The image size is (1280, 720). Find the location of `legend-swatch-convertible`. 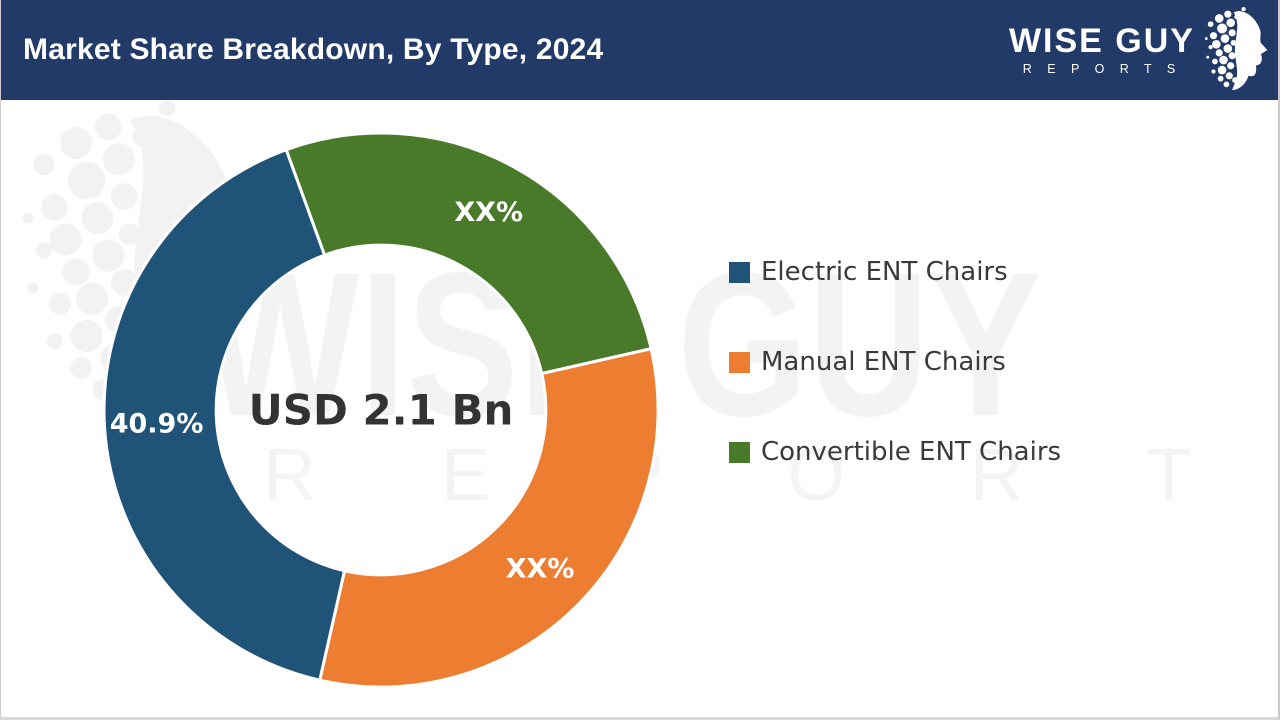

legend-swatch-convertible is located at coordinates (739, 452).